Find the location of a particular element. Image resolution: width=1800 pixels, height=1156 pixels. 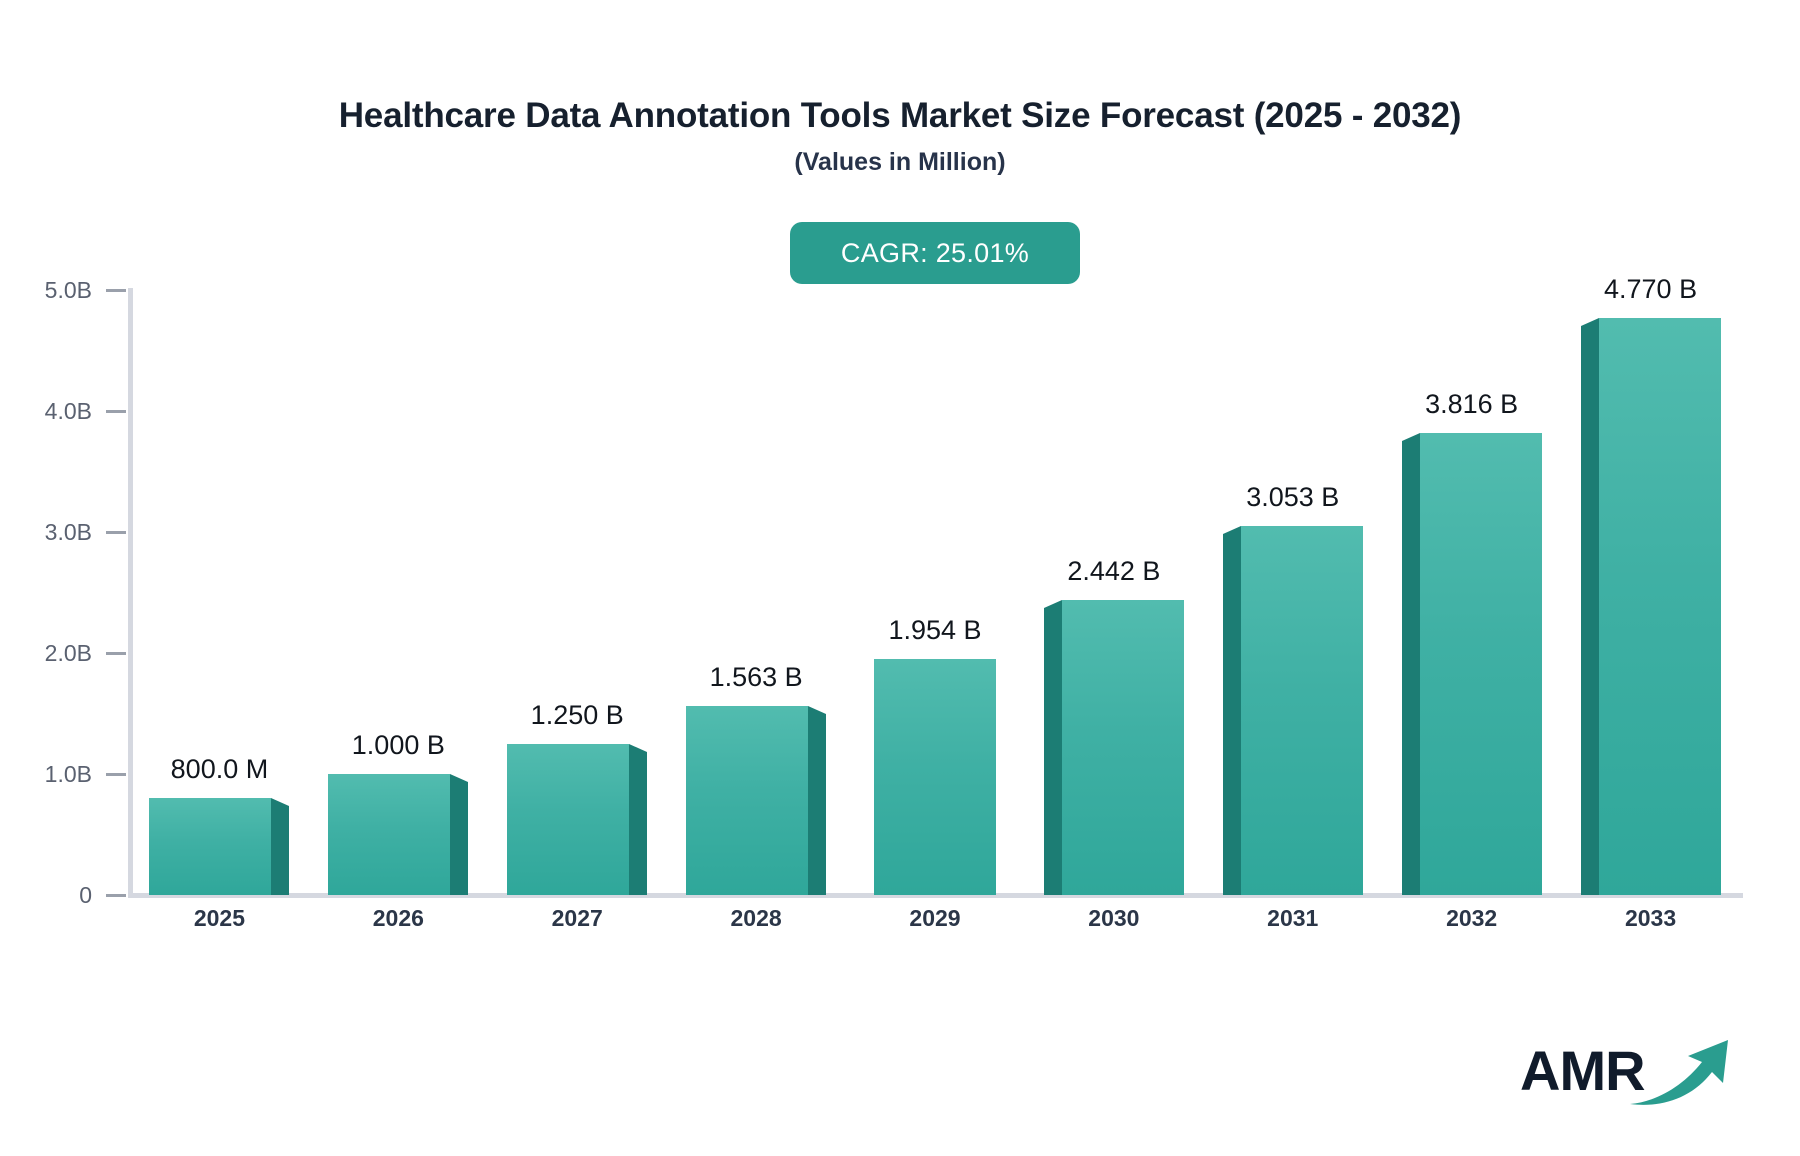

growth-arrow-icon is located at coordinates (1679, 1072).